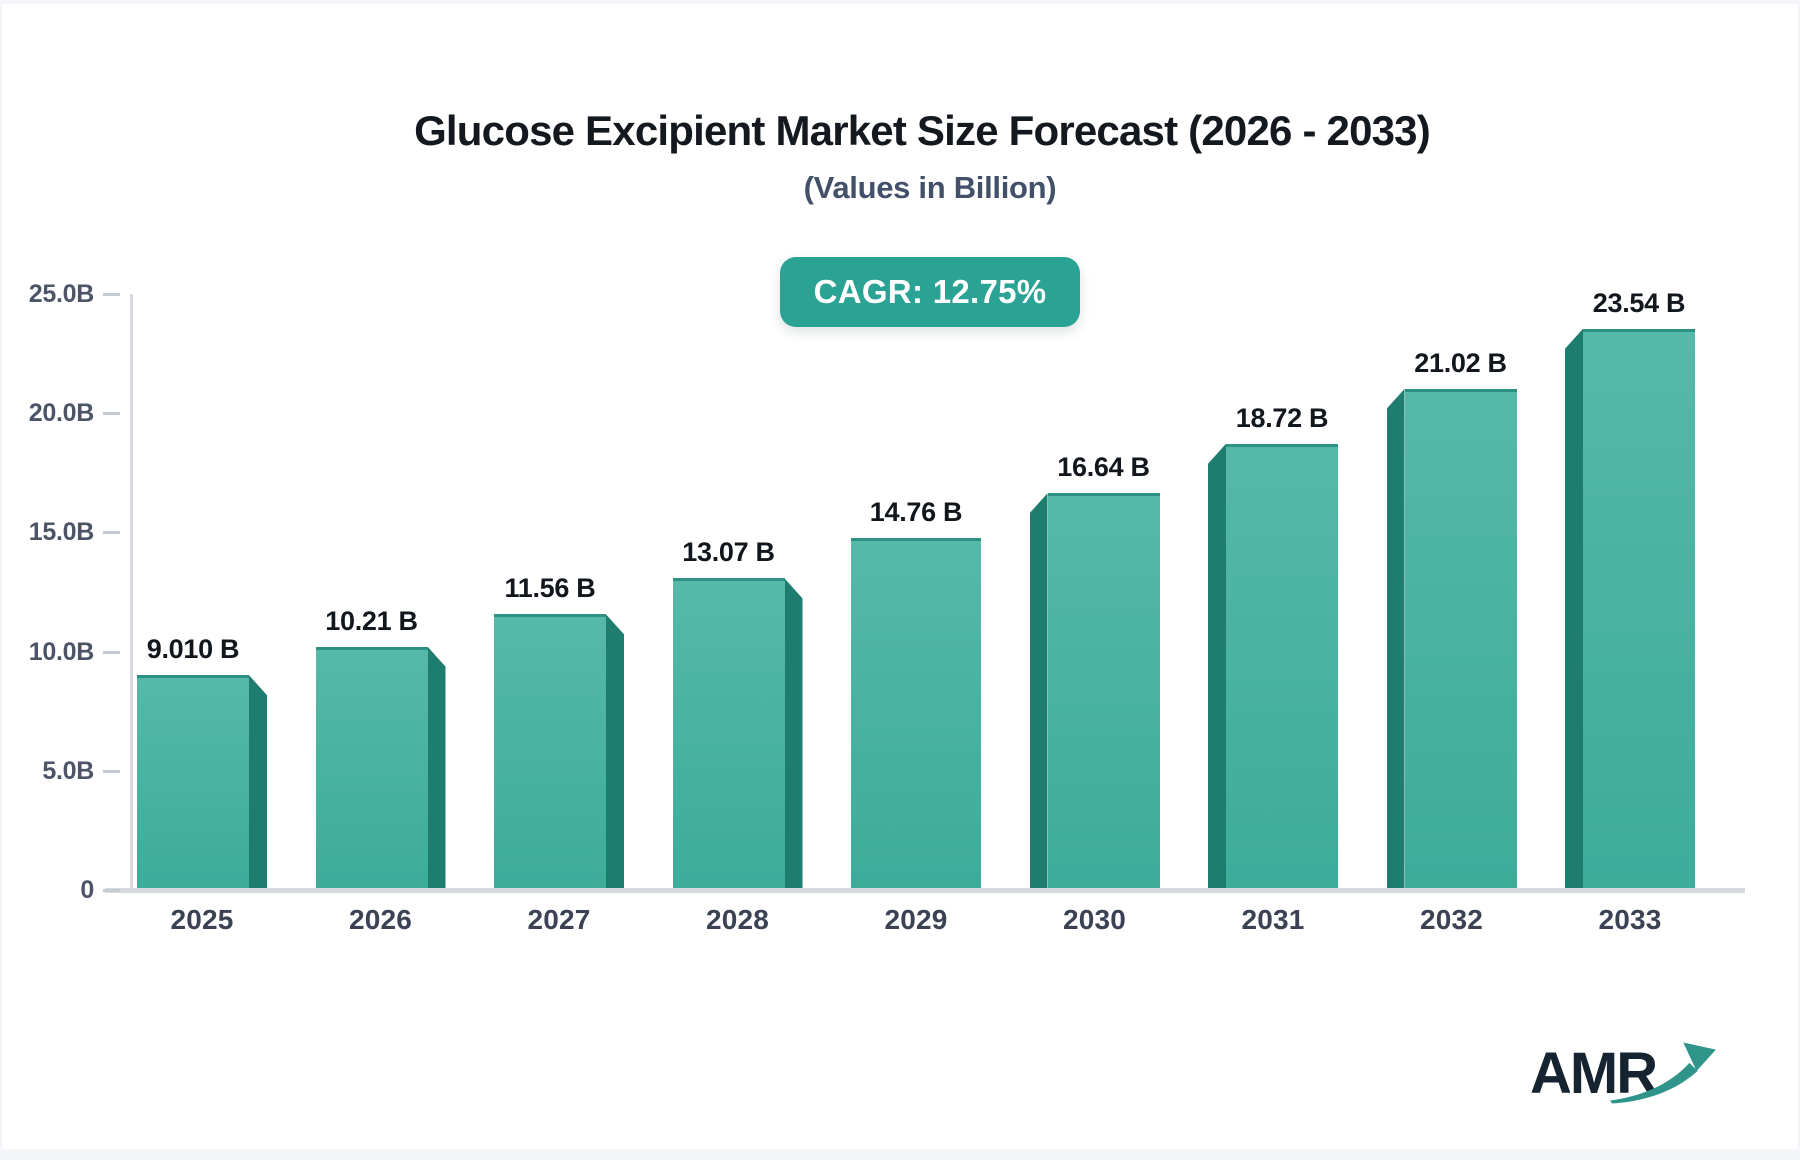 The height and width of the screenshot is (1160, 1800). Describe the element at coordinates (550, 588) in the screenshot. I see `bar-value-label: 11.56 B` at that location.